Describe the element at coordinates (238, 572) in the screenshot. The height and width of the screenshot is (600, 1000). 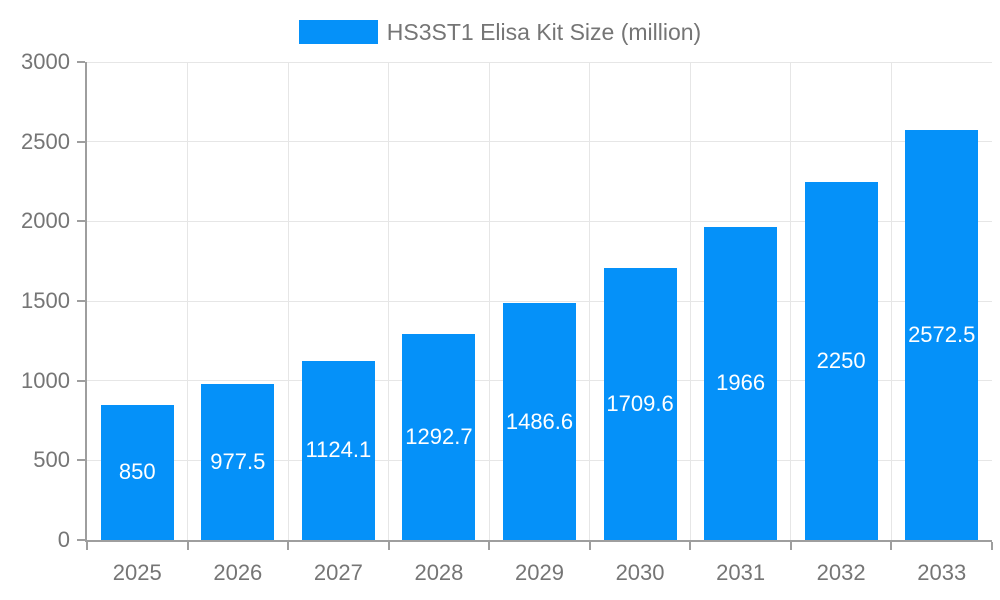
I see `x-tick-label: 2026` at that location.